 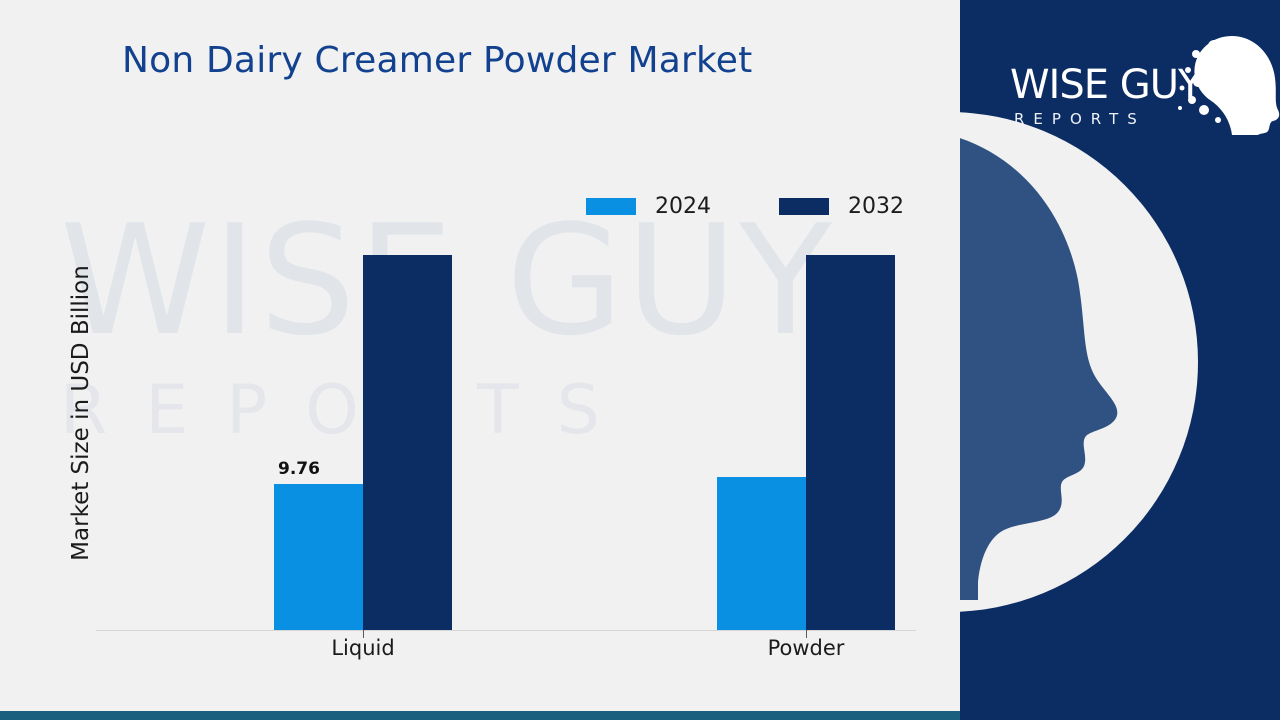 I want to click on legend-entry-2032: 2032, so click(x=841, y=206).